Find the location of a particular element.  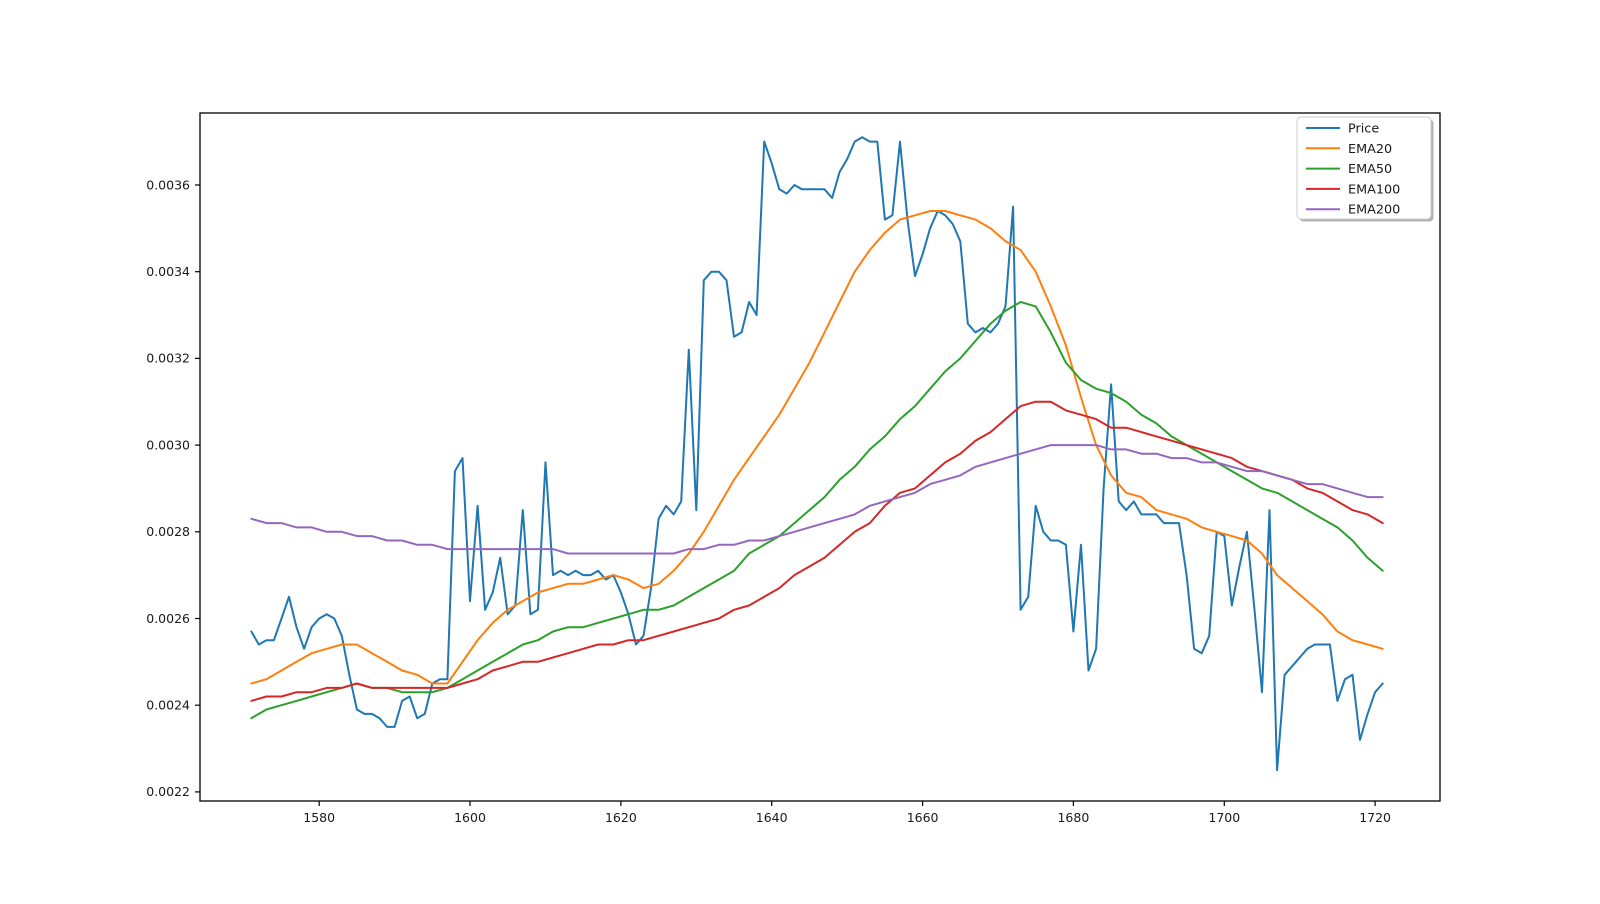

y-tick-label: 0.0036 is located at coordinates (168, 184).